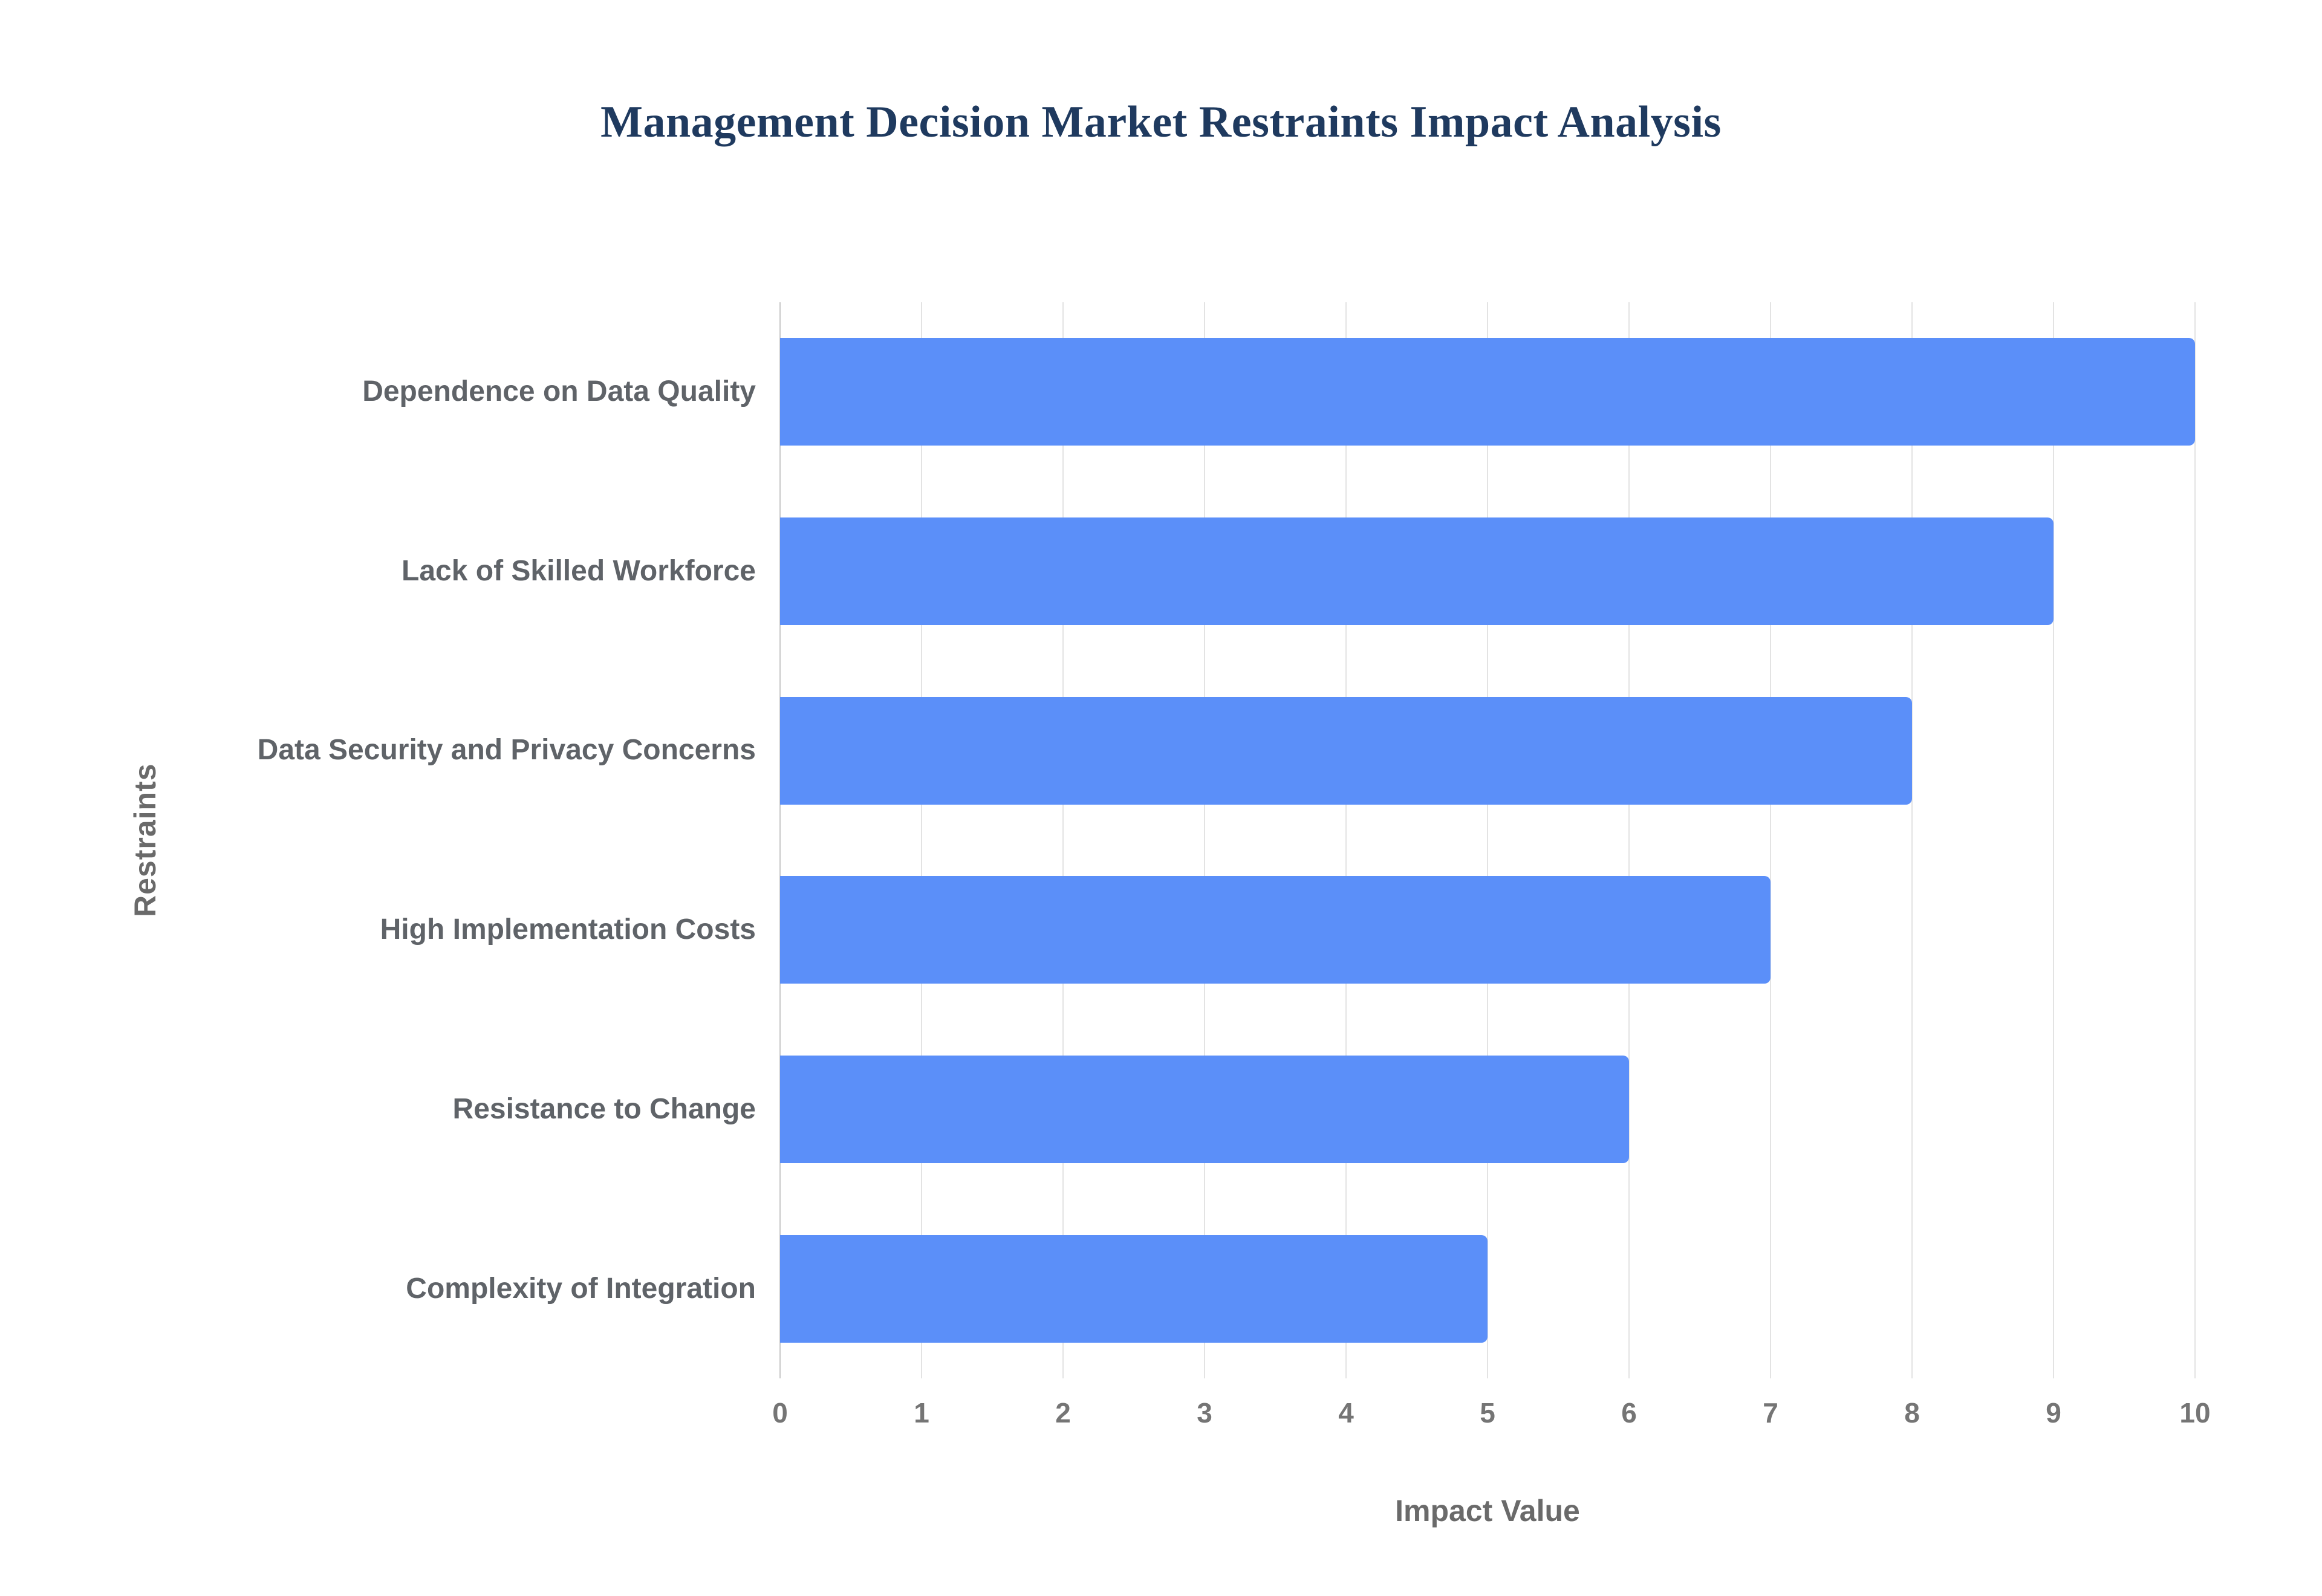 Image resolution: width=2322 pixels, height=1596 pixels. What do you see at coordinates (1912, 1413) in the screenshot?
I see `x-tick-label: 8` at bounding box center [1912, 1413].